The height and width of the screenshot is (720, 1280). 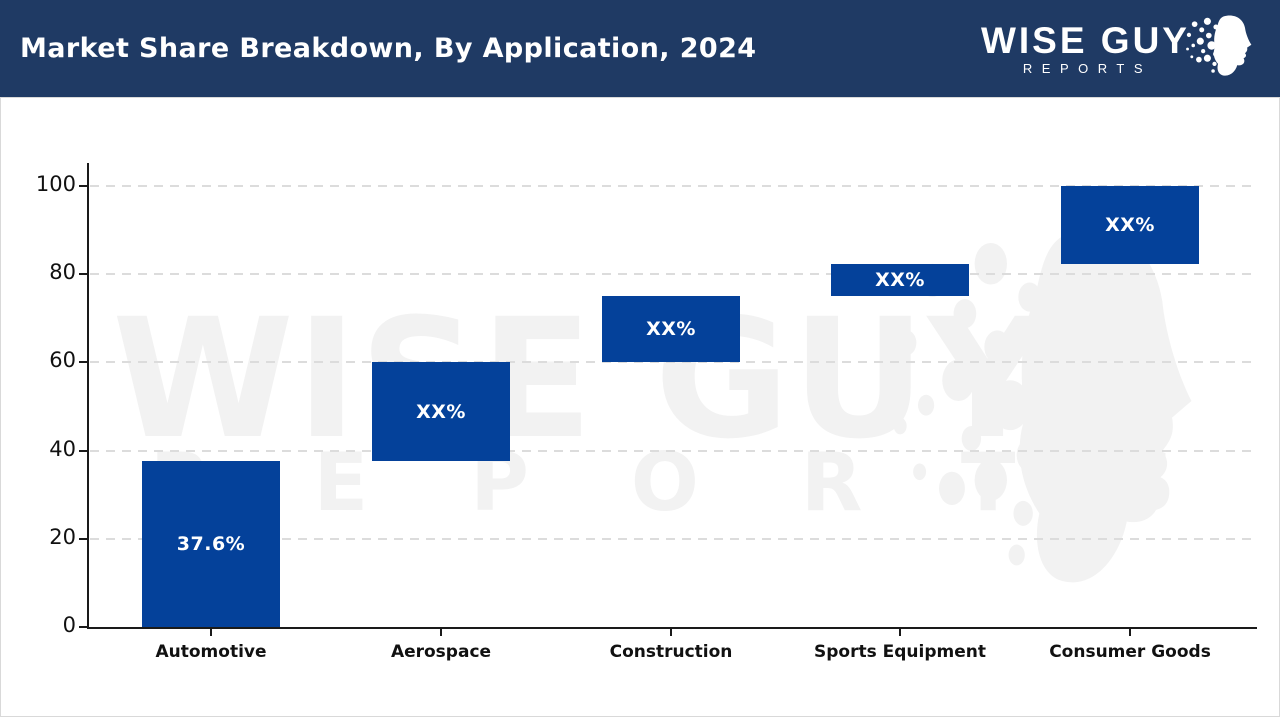 I want to click on y-tick-label: 60, so click(x=62, y=360).